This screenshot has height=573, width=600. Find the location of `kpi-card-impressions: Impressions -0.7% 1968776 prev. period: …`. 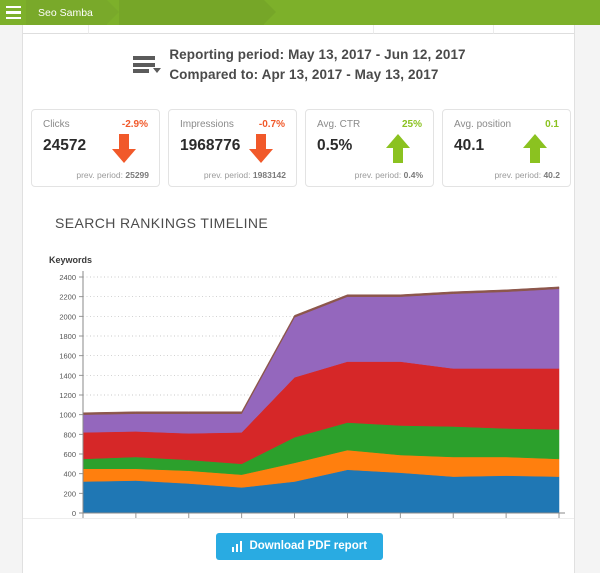

kpi-card-impressions: Impressions -0.7% 1968776 prev. period: … is located at coordinates (232, 148).